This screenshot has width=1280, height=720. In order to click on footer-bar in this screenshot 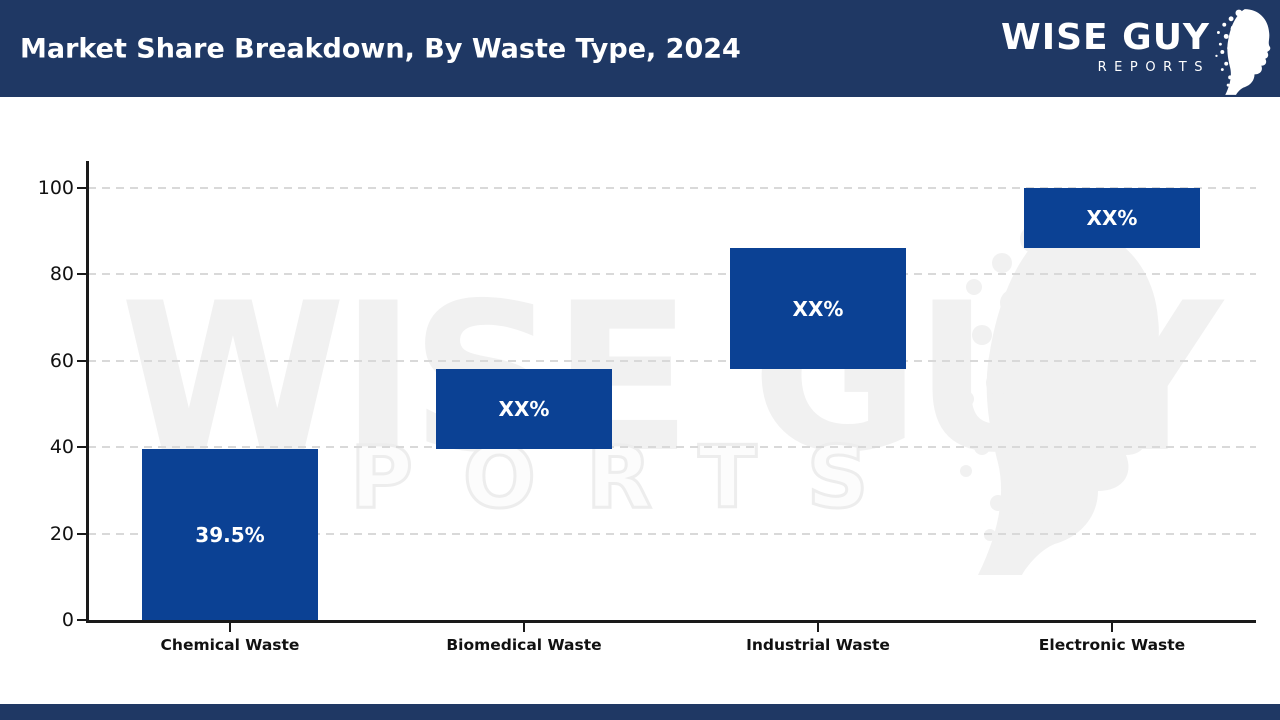, I will do `click(640, 712)`.